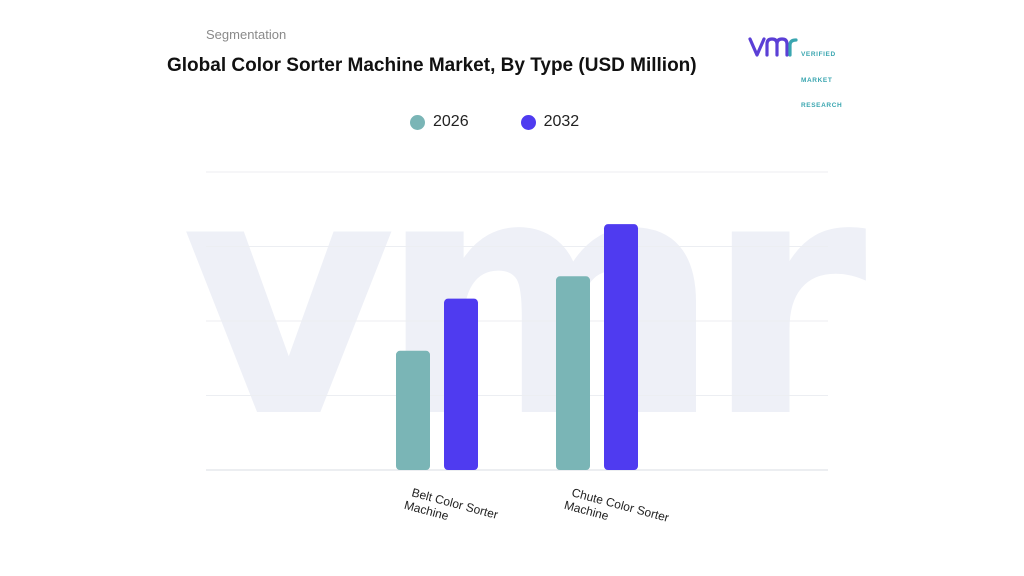 The width and height of the screenshot is (1024, 576). What do you see at coordinates (451, 121) in the screenshot?
I see `legend-label-2026: 2026` at bounding box center [451, 121].